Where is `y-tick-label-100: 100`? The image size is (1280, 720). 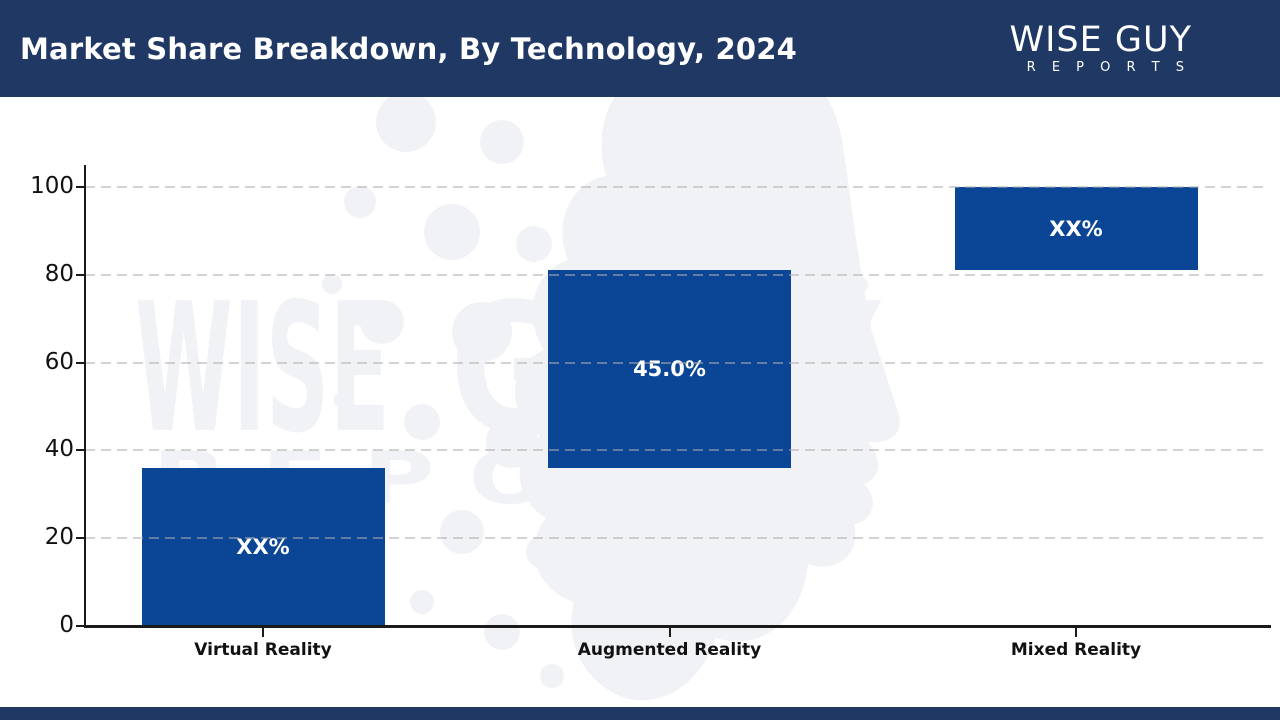 y-tick-label-100: 100 is located at coordinates (52, 186).